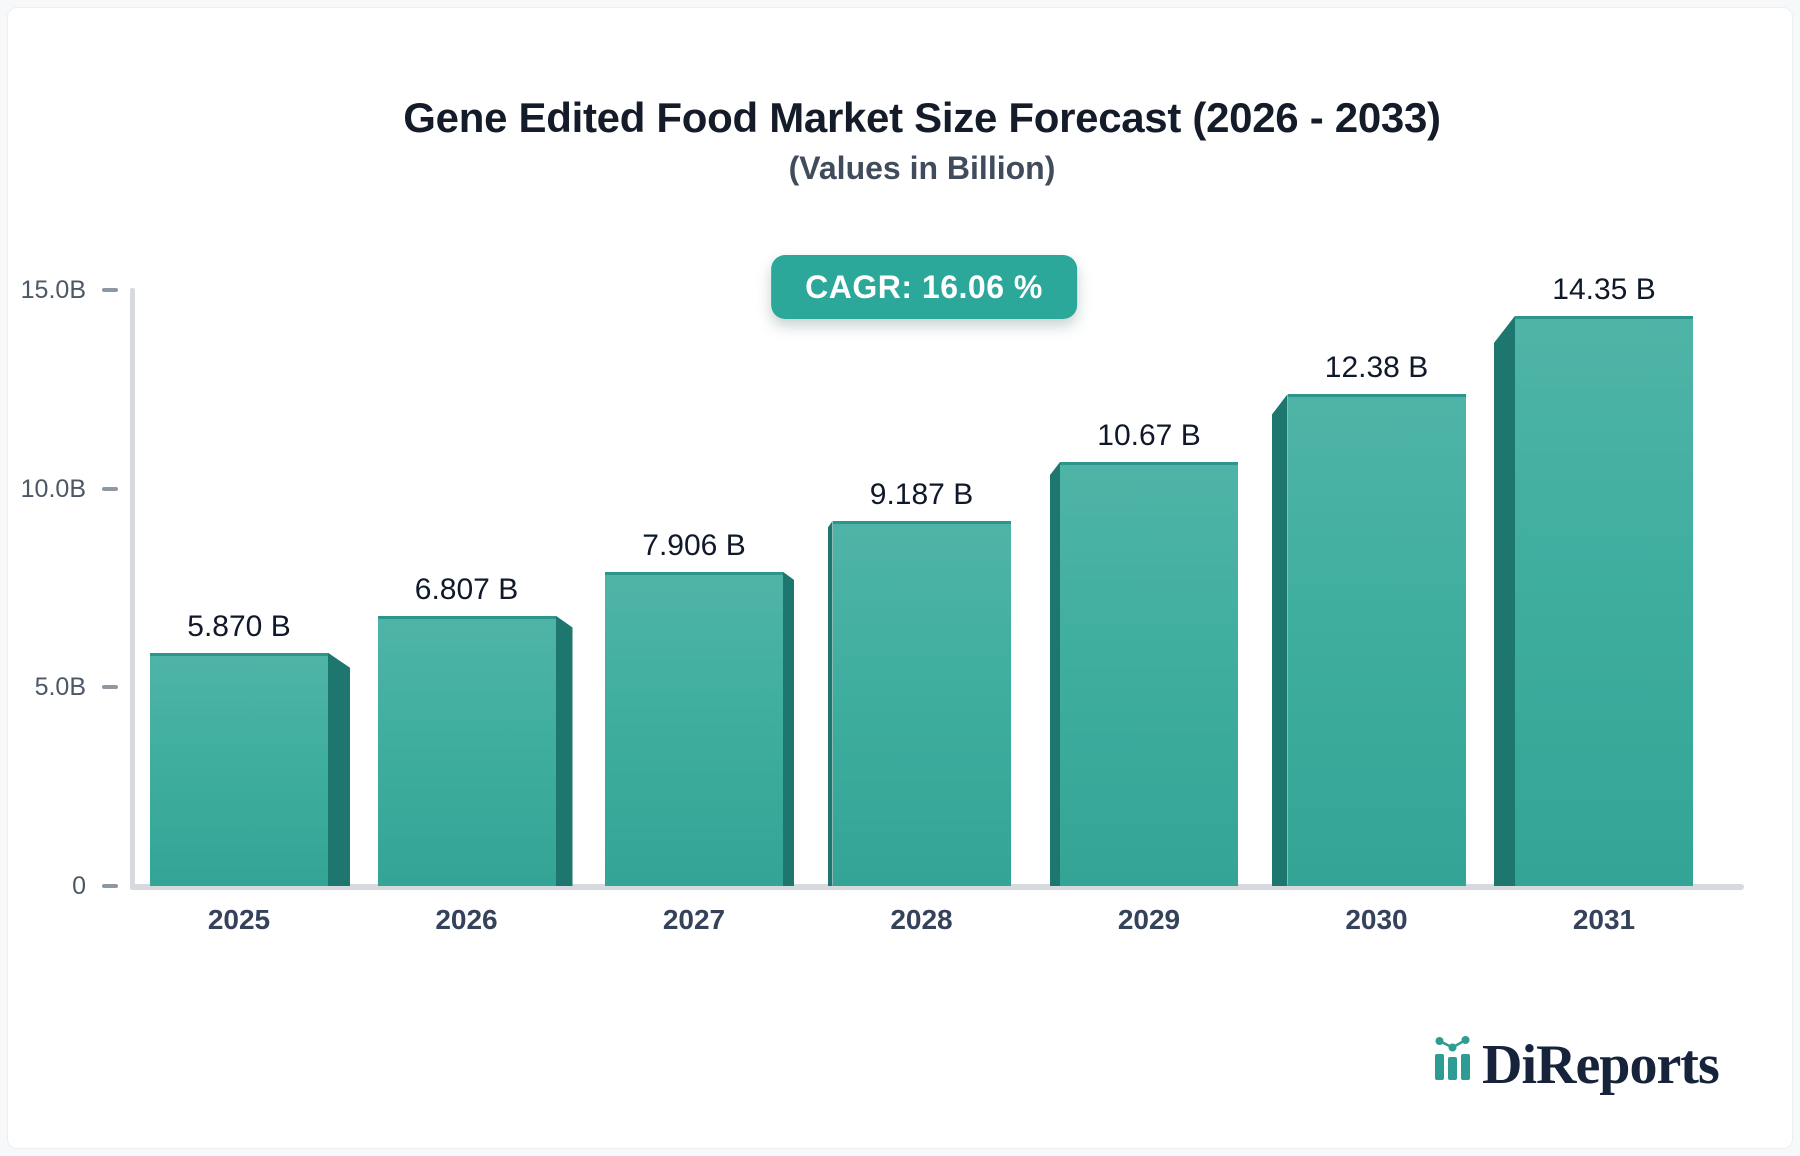  I want to click on x-axis-label: 2031, so click(1604, 919).